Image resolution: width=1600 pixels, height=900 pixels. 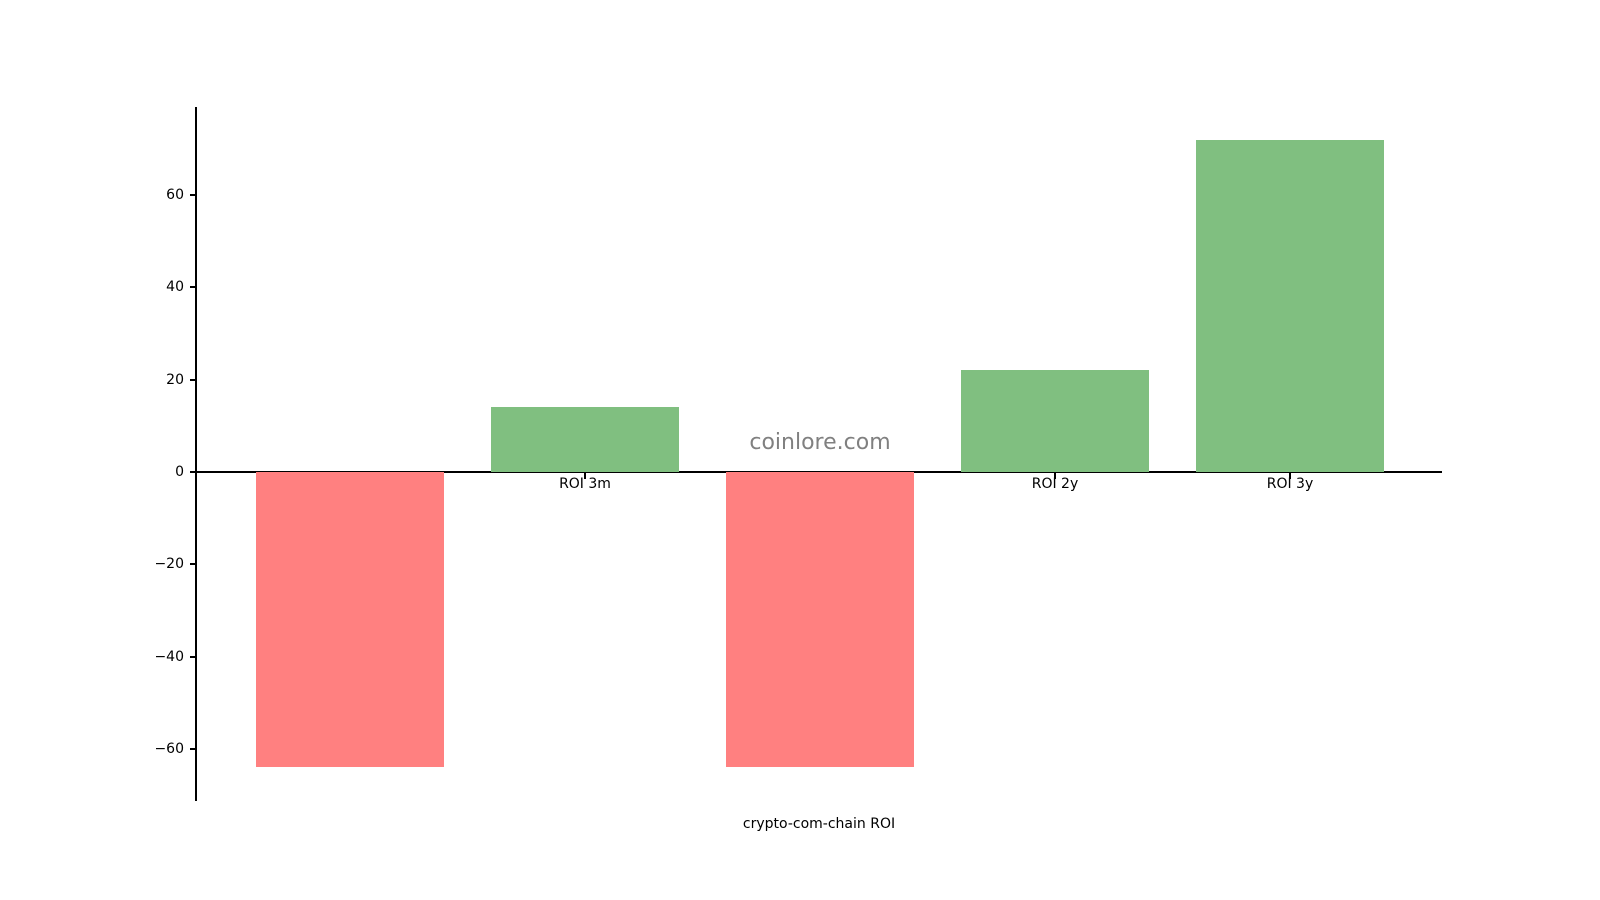 What do you see at coordinates (1055, 421) in the screenshot?
I see `bar-roi-2y` at bounding box center [1055, 421].